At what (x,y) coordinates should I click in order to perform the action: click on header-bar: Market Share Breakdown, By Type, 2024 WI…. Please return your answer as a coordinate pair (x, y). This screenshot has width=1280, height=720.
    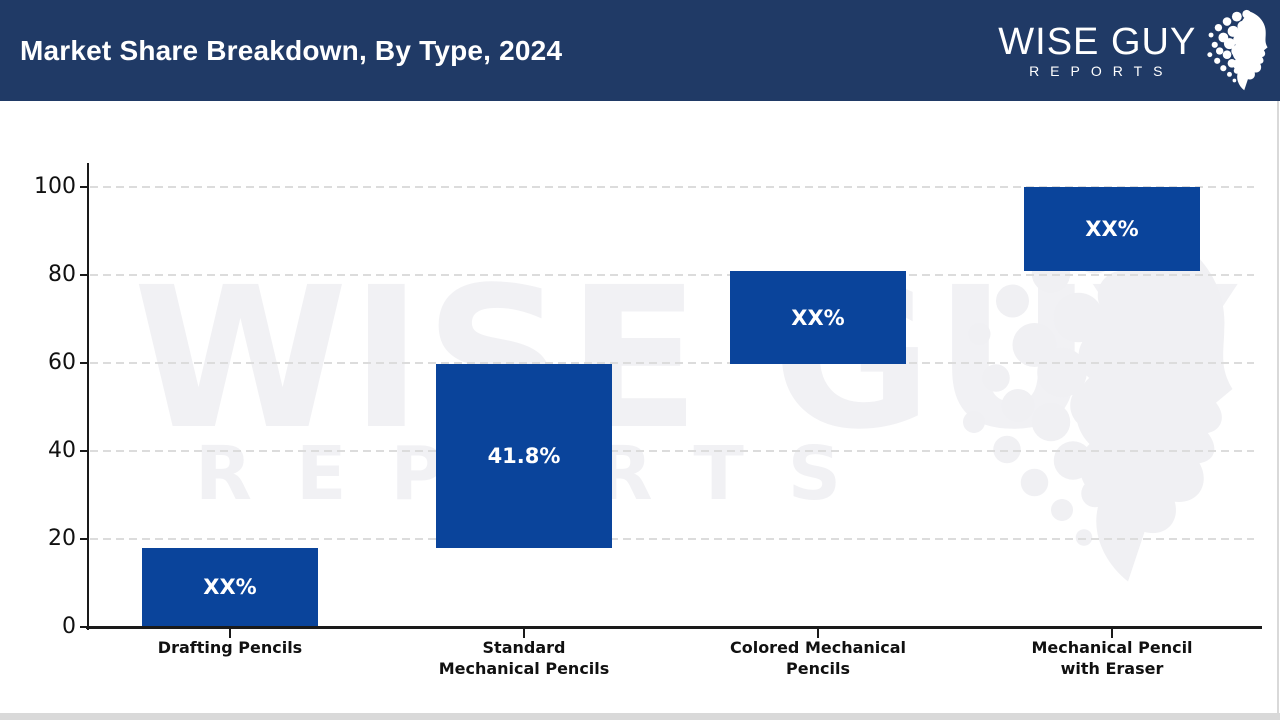
    Looking at the image, I should click on (640, 50).